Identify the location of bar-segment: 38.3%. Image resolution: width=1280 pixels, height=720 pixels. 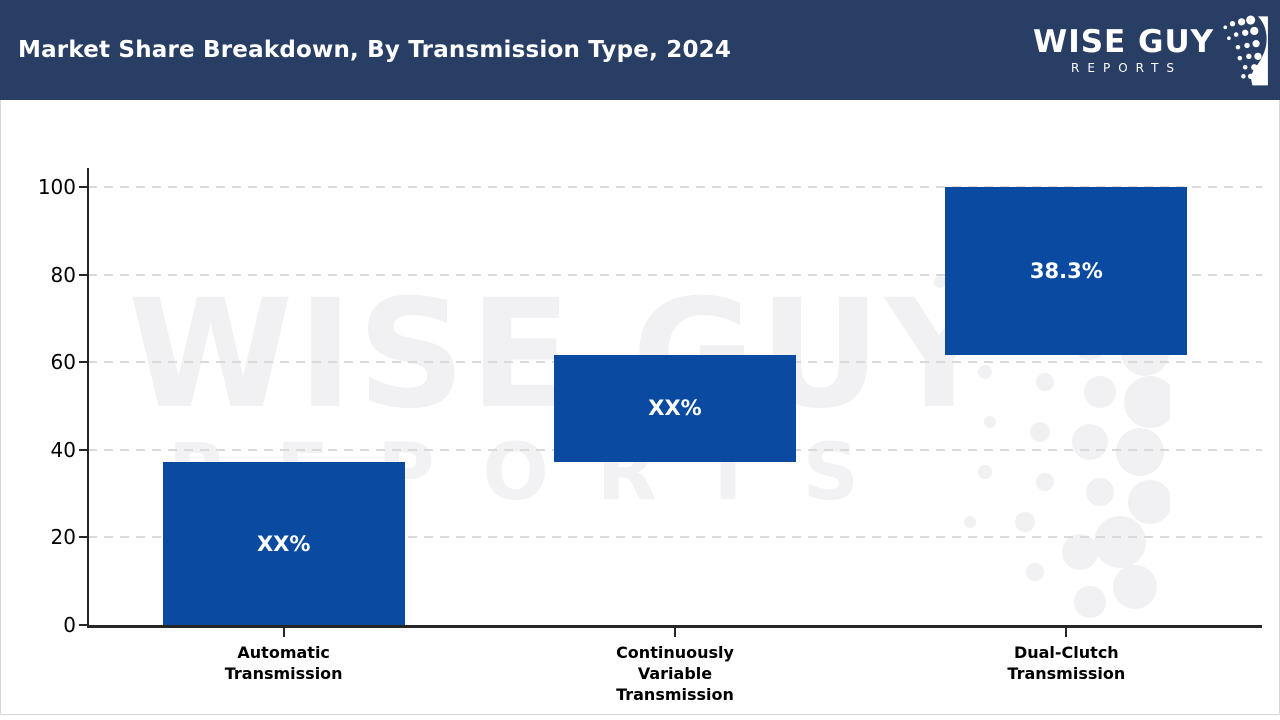
(1066, 271).